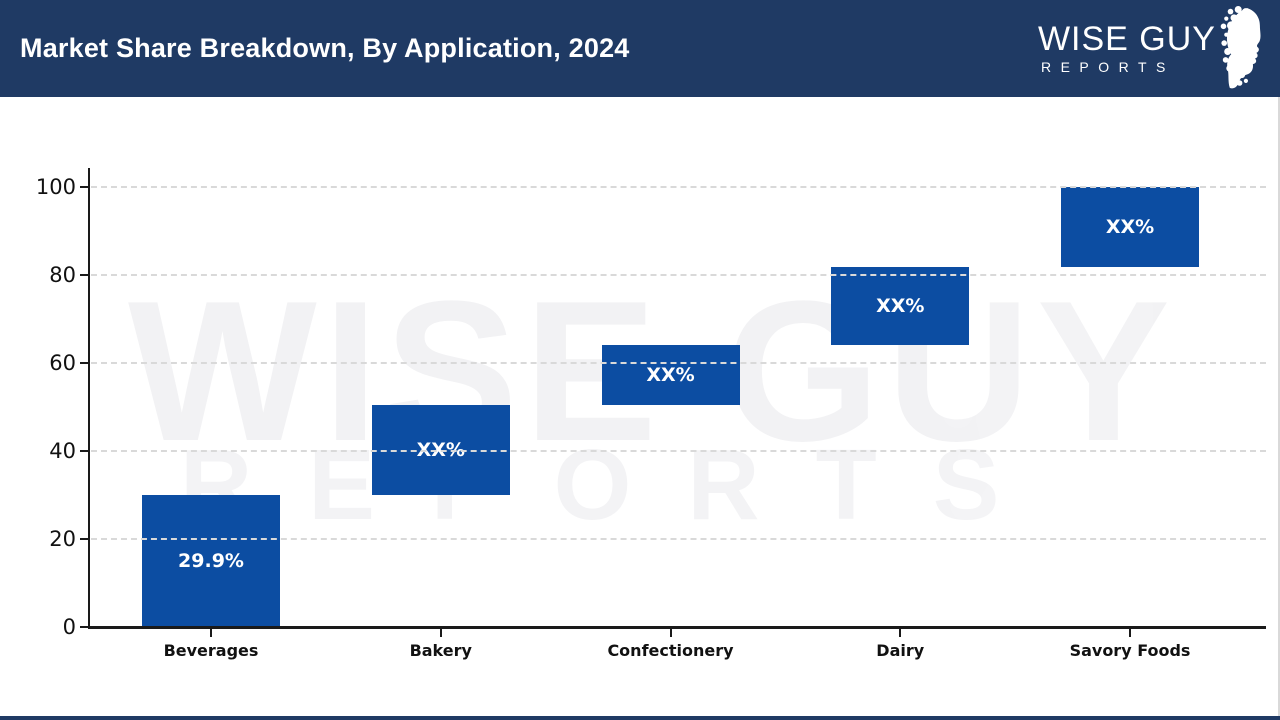 This screenshot has height=720, width=1280. Describe the element at coordinates (677, 627) in the screenshot. I see `x-axis-line` at that location.